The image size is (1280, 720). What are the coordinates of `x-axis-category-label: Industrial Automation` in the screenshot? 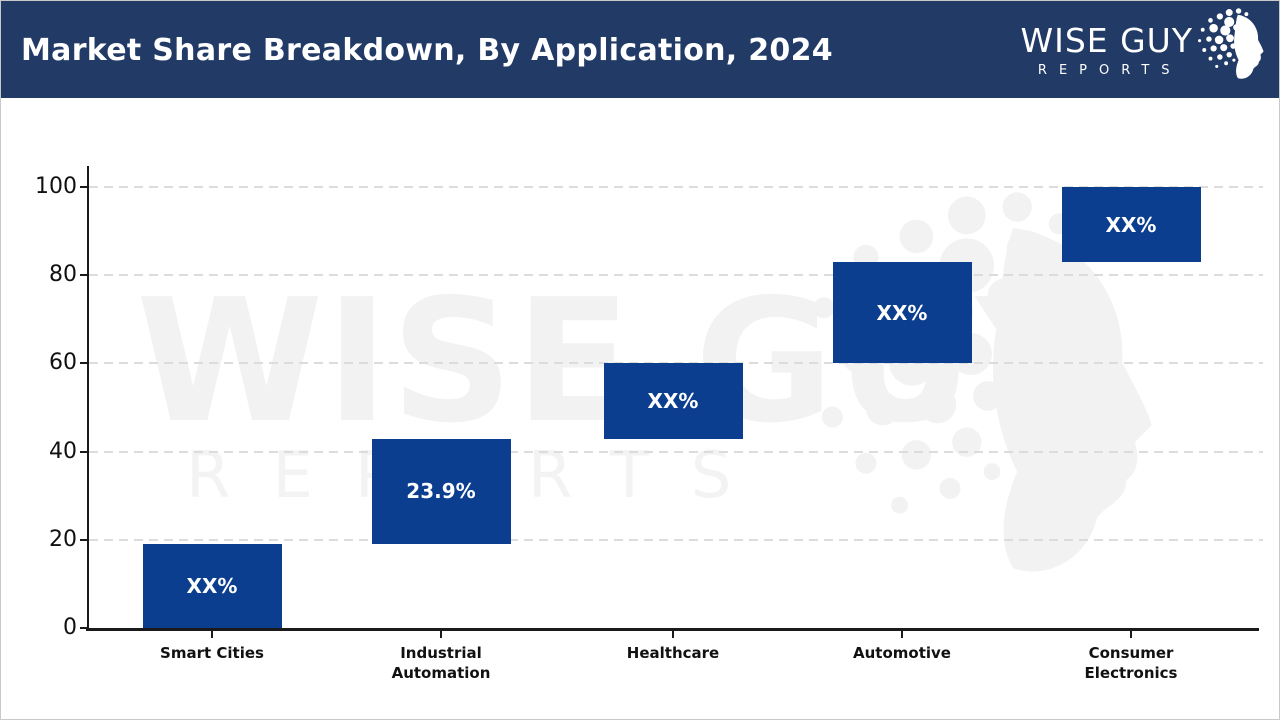 It's located at (441, 663).